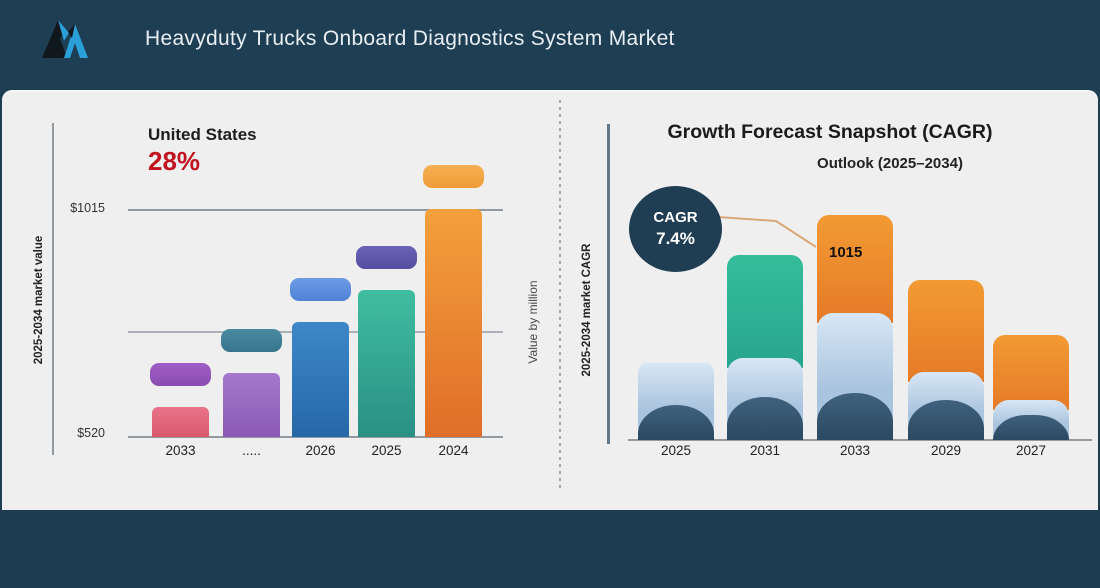 The image size is (1100, 588). Describe the element at coordinates (315, 210) in the screenshot. I see `left-gridline-top` at that location.